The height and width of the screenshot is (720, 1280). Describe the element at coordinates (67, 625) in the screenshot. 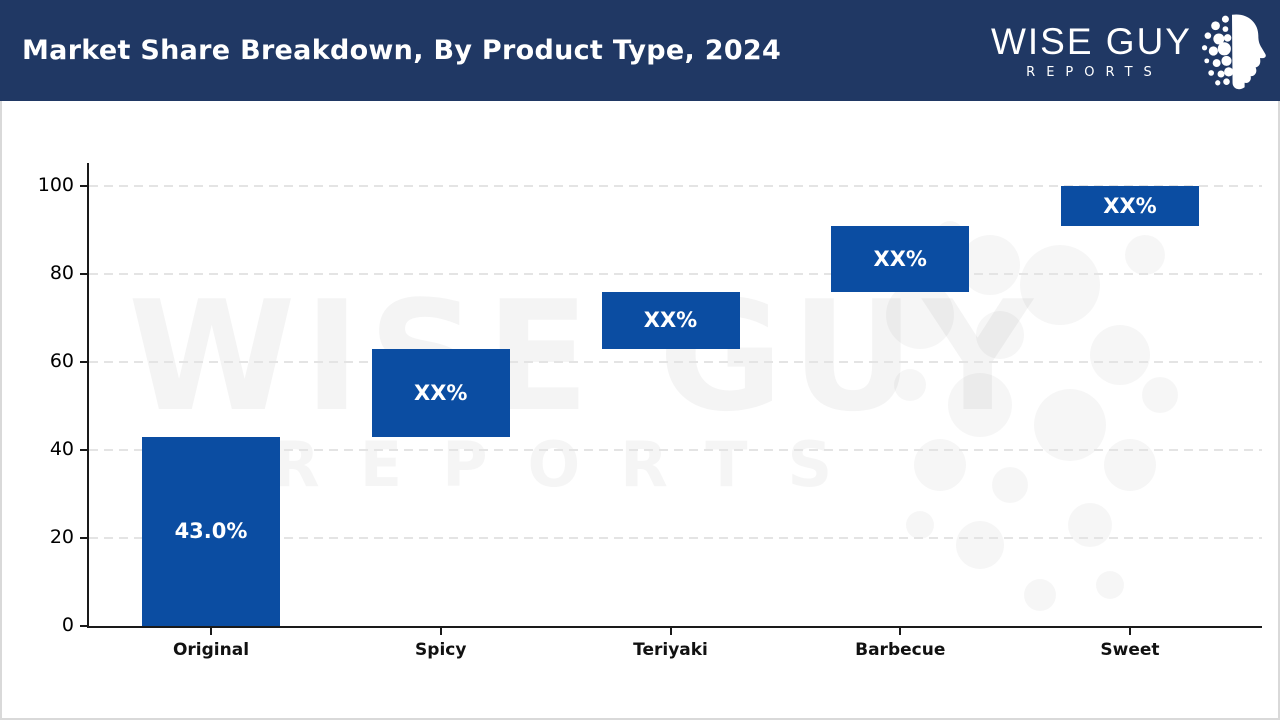

I see `y-axis-tick-label: 0` at that location.